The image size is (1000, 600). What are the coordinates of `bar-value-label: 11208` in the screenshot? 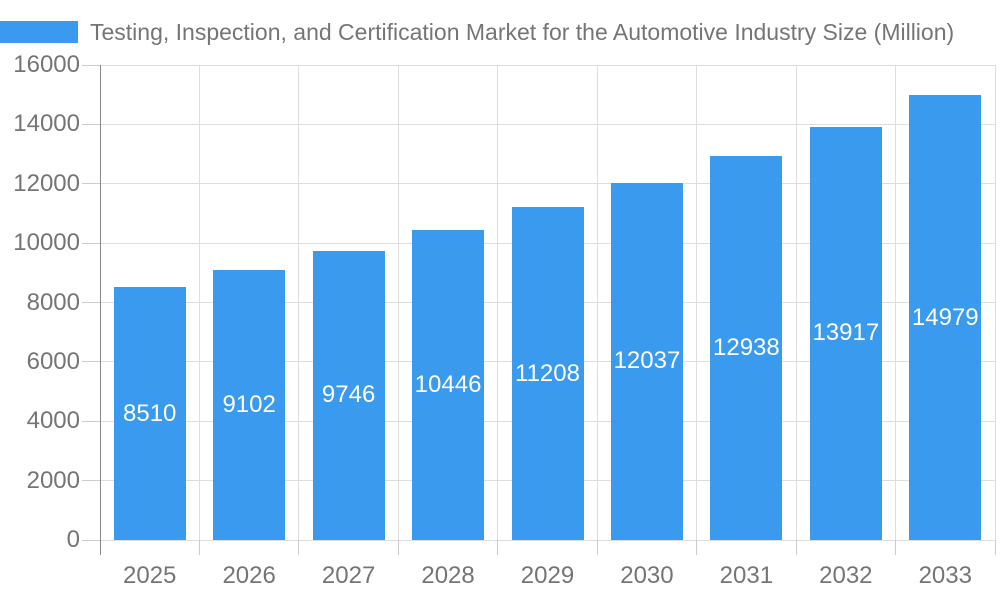 It's located at (547, 373).